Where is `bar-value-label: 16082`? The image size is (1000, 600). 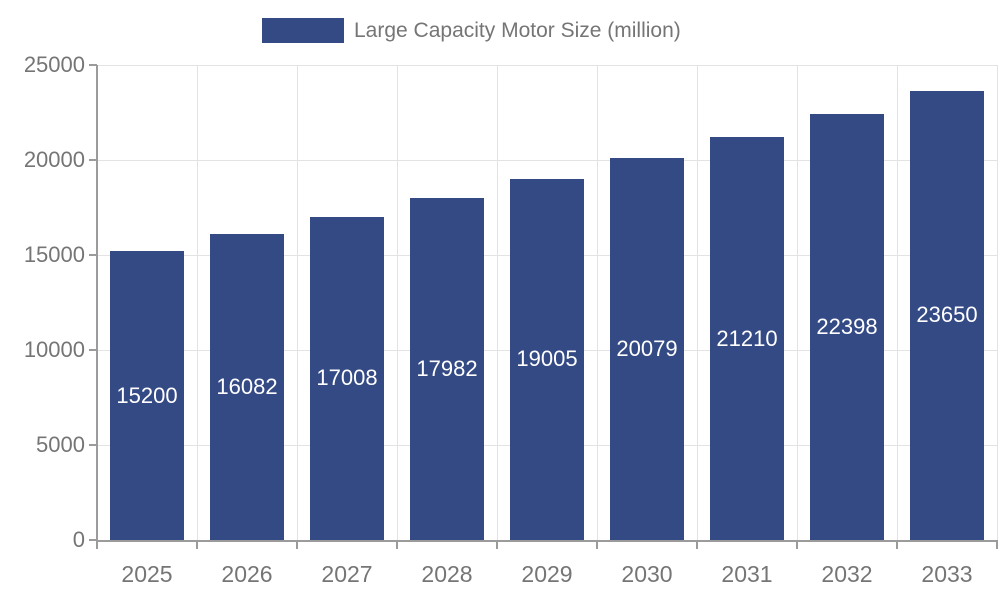 bar-value-label: 16082 is located at coordinates (247, 387).